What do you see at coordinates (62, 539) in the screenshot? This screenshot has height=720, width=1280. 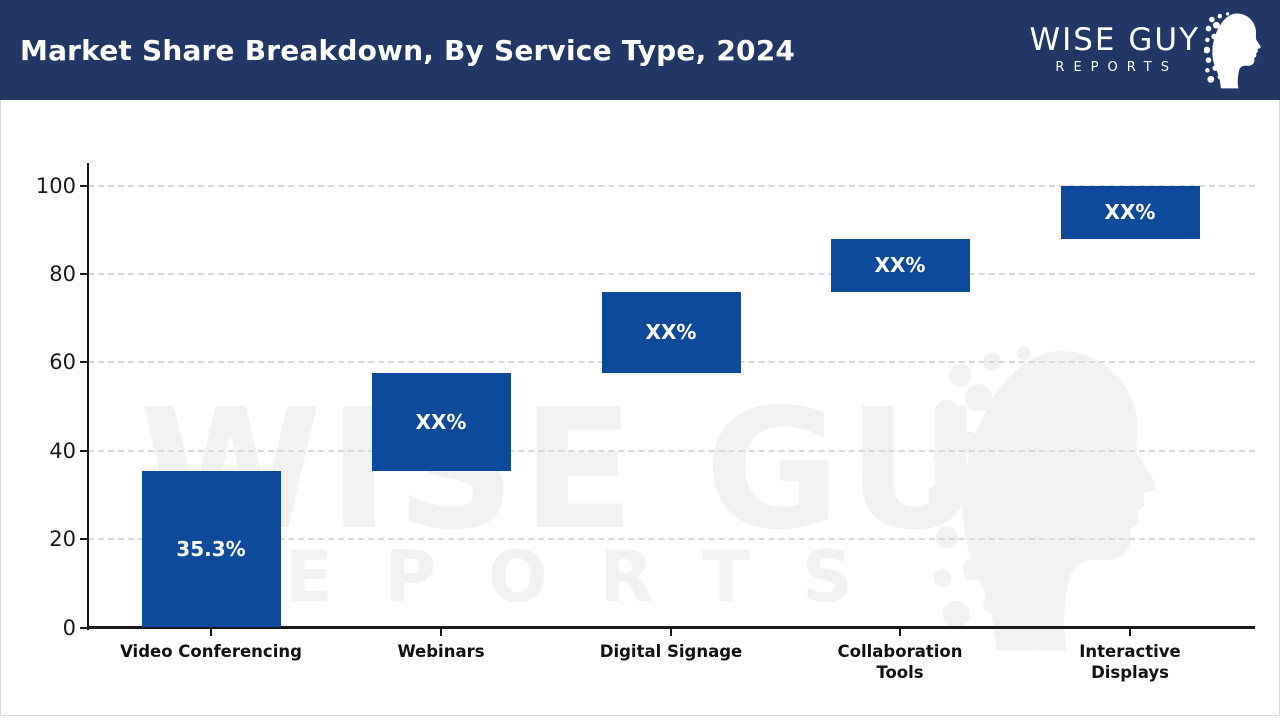 I see `y-tick-label: 20` at bounding box center [62, 539].